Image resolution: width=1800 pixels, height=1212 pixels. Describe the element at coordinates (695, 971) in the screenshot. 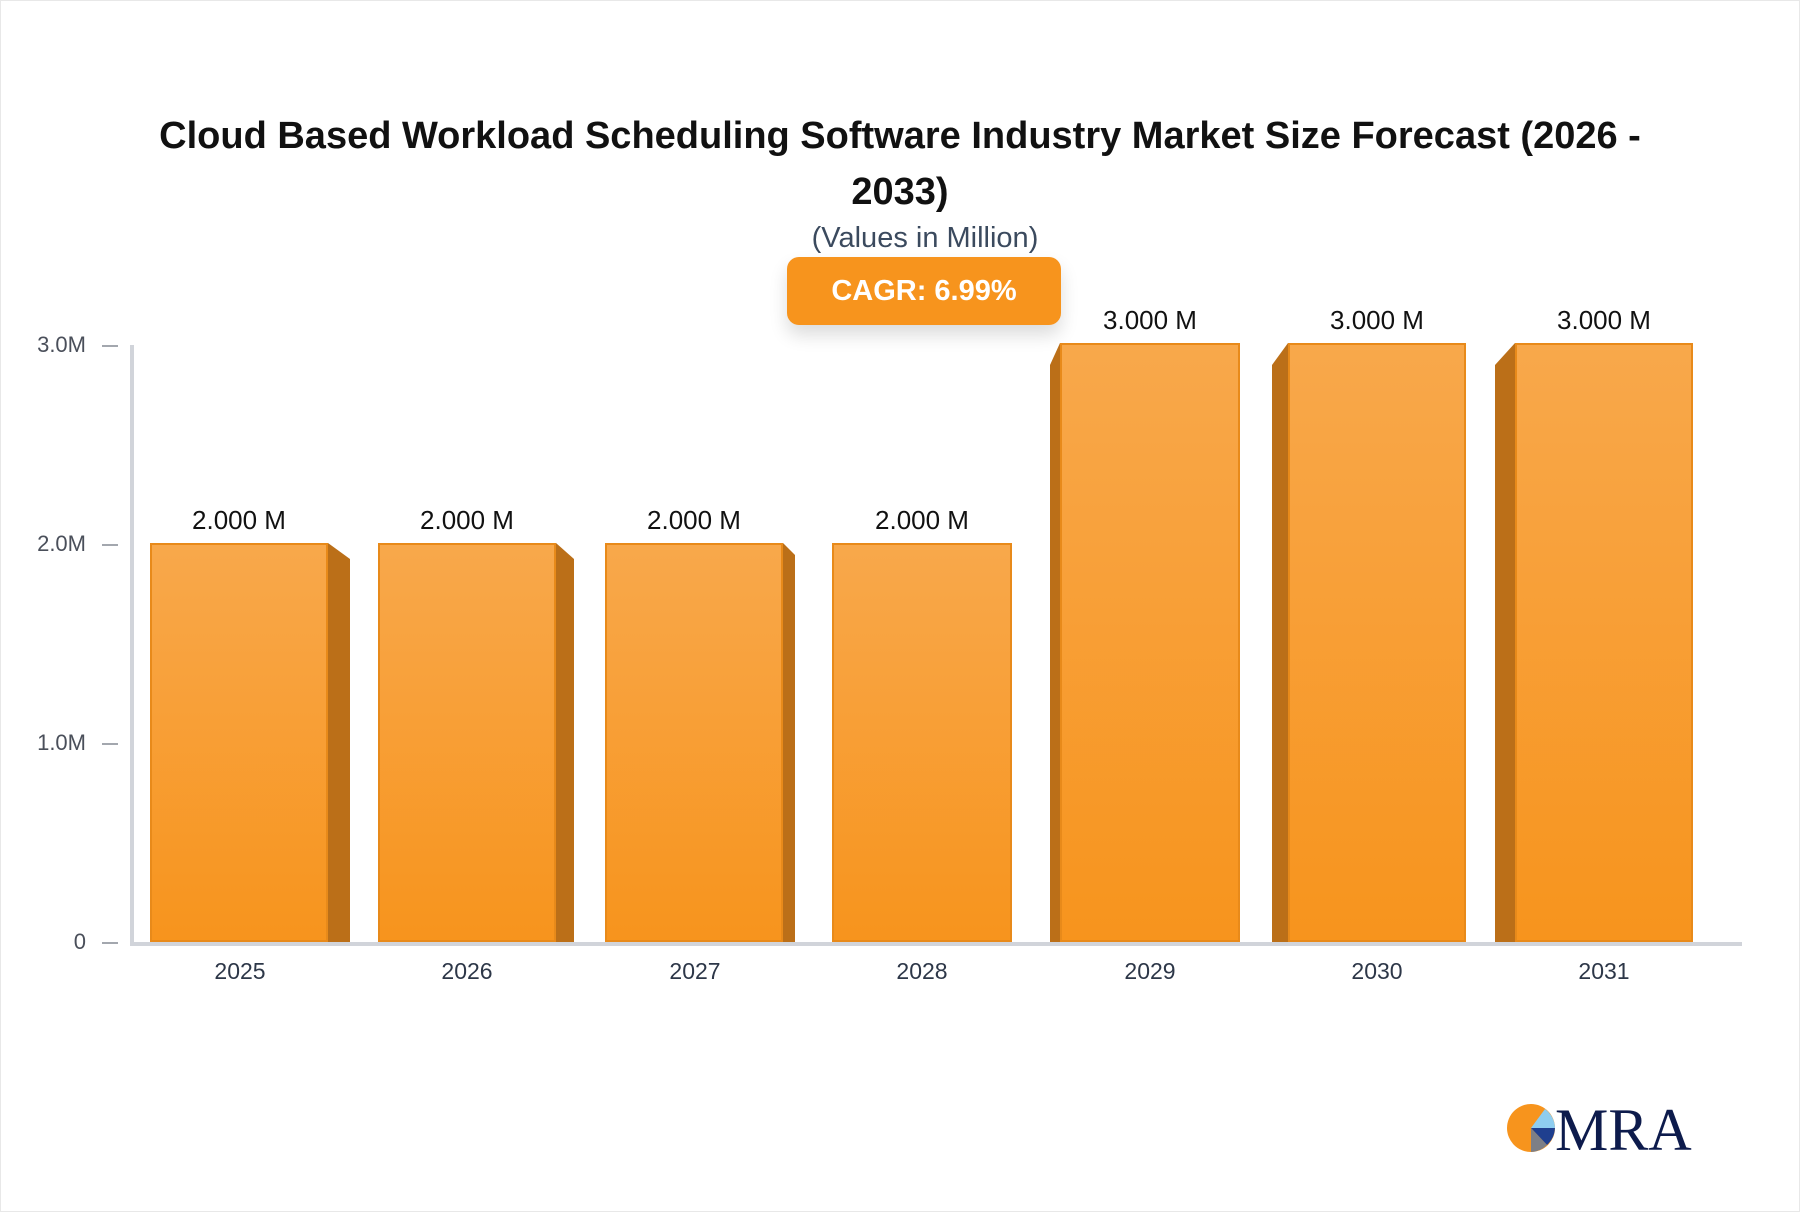

I see `x-tick-label: 2027` at that location.